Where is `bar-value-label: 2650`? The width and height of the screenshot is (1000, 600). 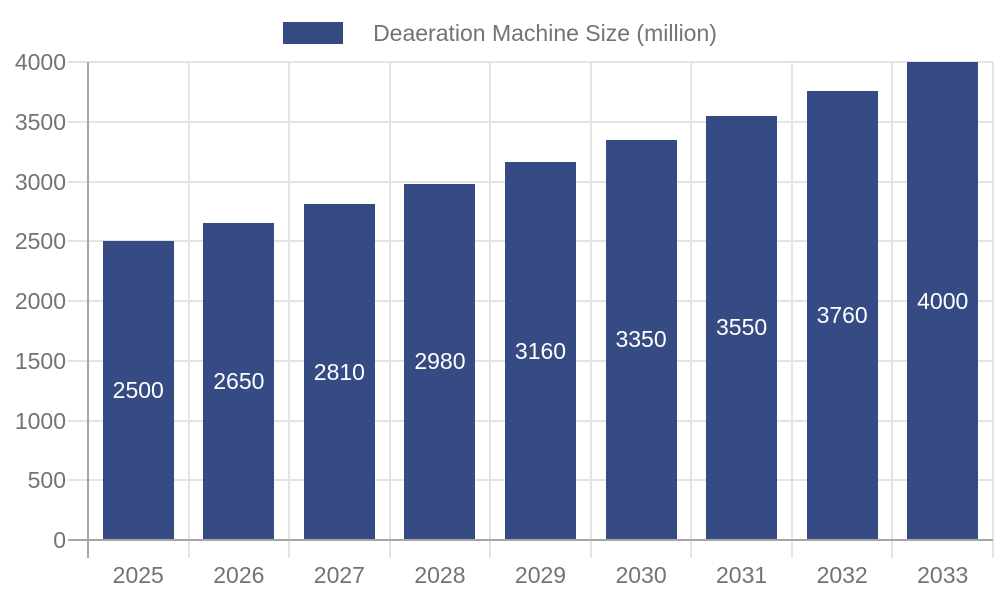 bar-value-label: 2650 is located at coordinates (239, 381).